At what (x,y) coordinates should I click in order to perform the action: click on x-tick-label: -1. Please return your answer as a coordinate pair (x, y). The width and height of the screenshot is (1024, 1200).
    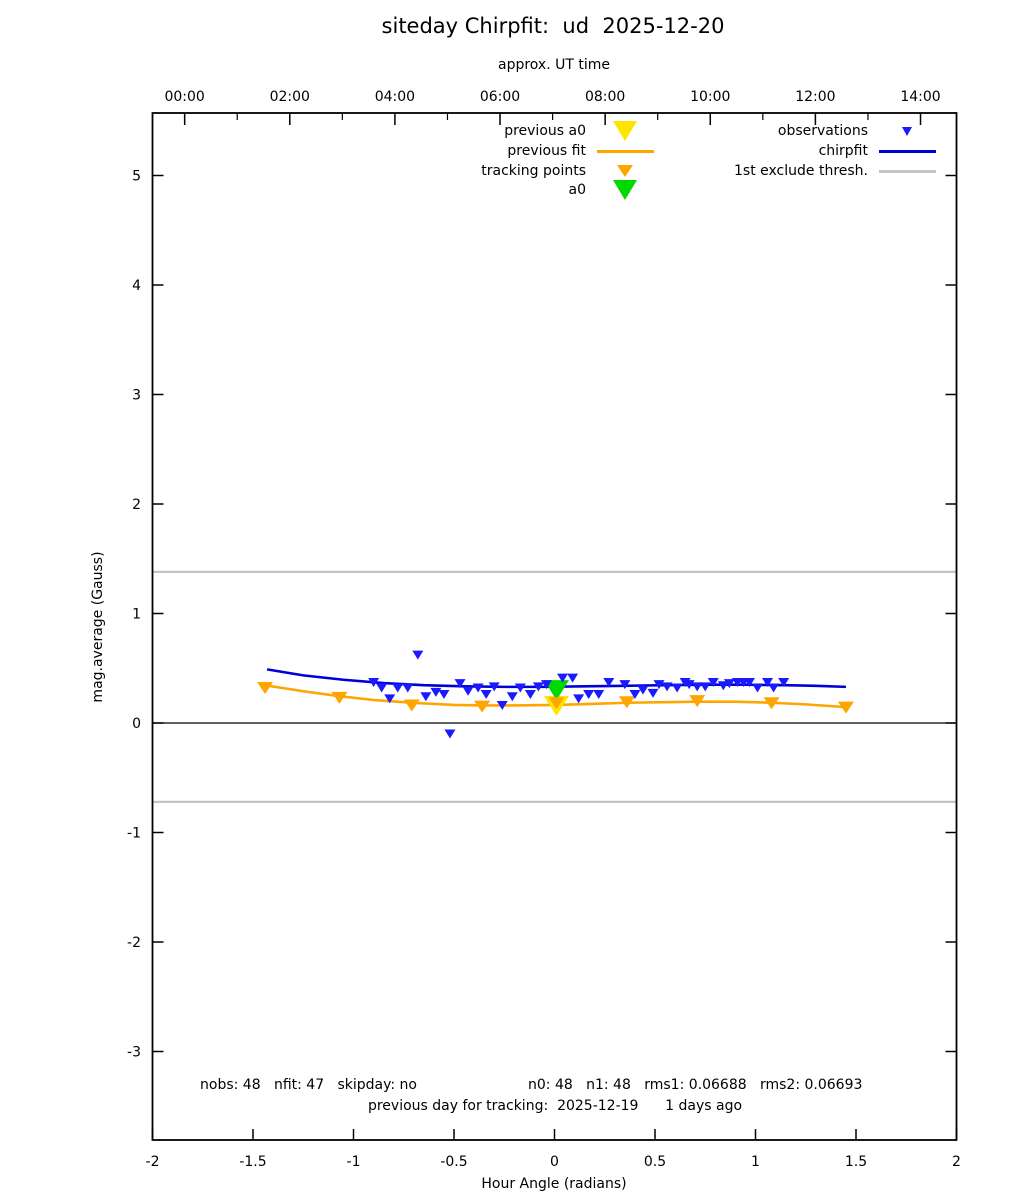
    Looking at the image, I should click on (354, 1162).